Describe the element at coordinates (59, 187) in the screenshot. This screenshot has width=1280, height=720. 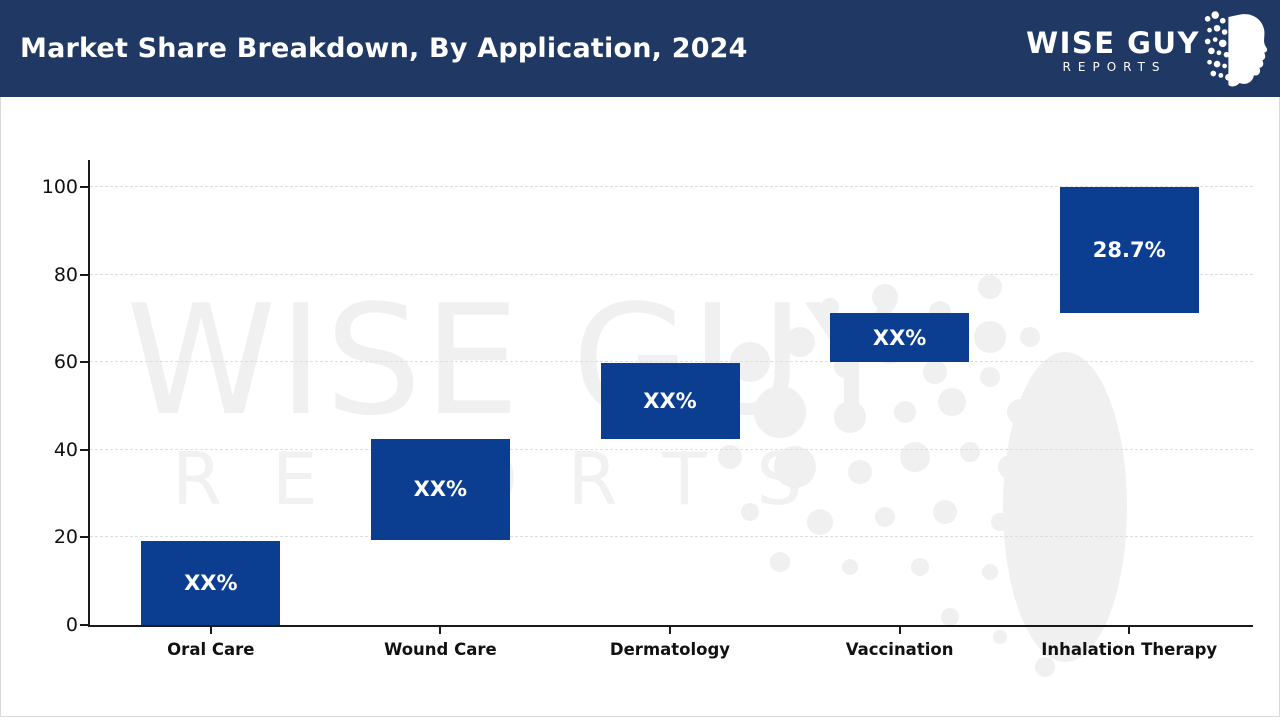
I see `y-tick-label: 100` at that location.